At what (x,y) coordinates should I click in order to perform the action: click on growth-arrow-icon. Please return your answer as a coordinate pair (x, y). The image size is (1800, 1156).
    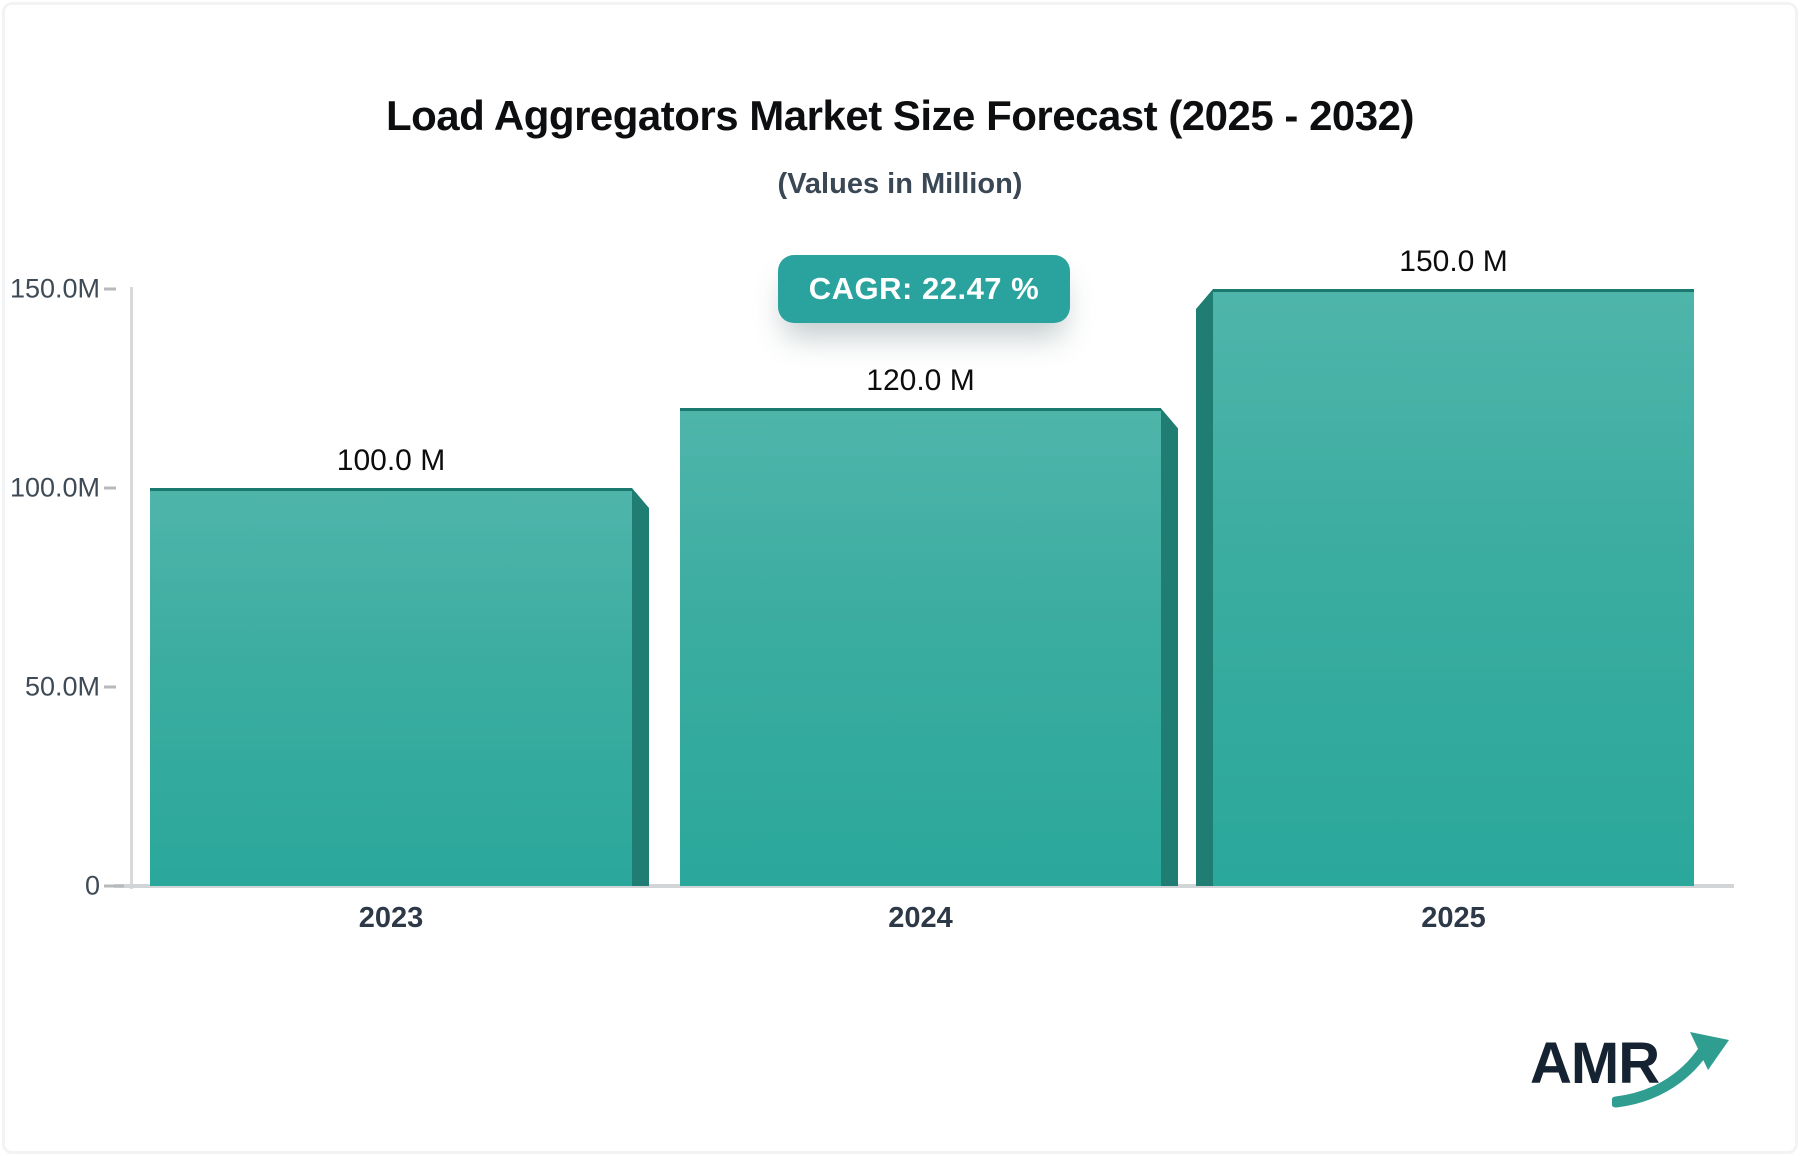
    Looking at the image, I should click on (1670, 1070).